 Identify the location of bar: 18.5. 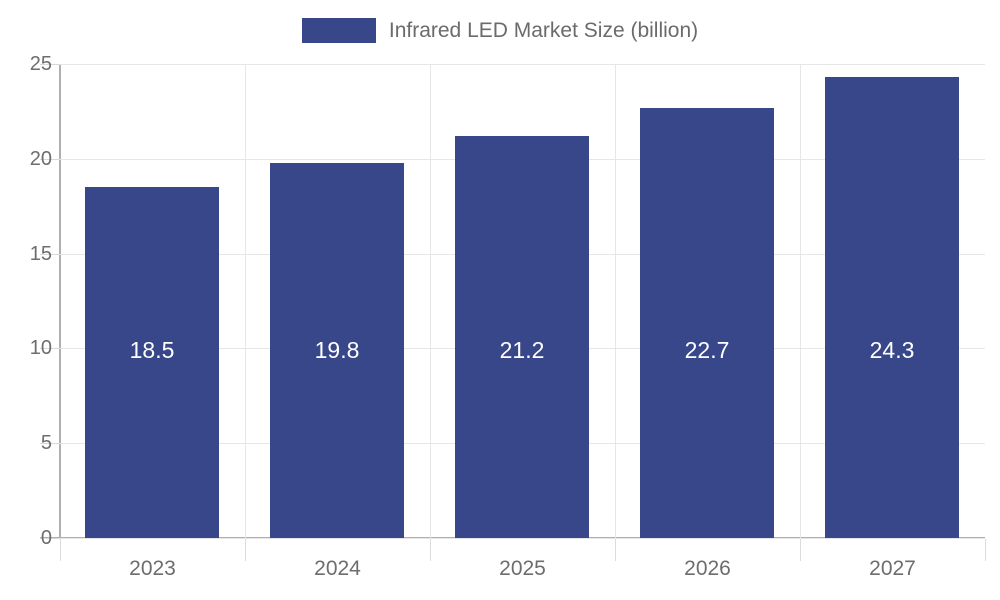
(152, 362).